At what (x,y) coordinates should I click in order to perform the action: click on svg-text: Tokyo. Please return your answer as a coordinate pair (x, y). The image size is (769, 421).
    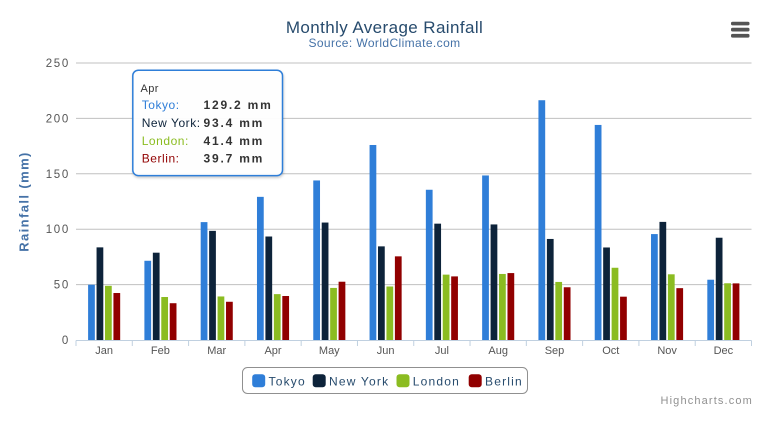
    Looking at the image, I should click on (287, 381).